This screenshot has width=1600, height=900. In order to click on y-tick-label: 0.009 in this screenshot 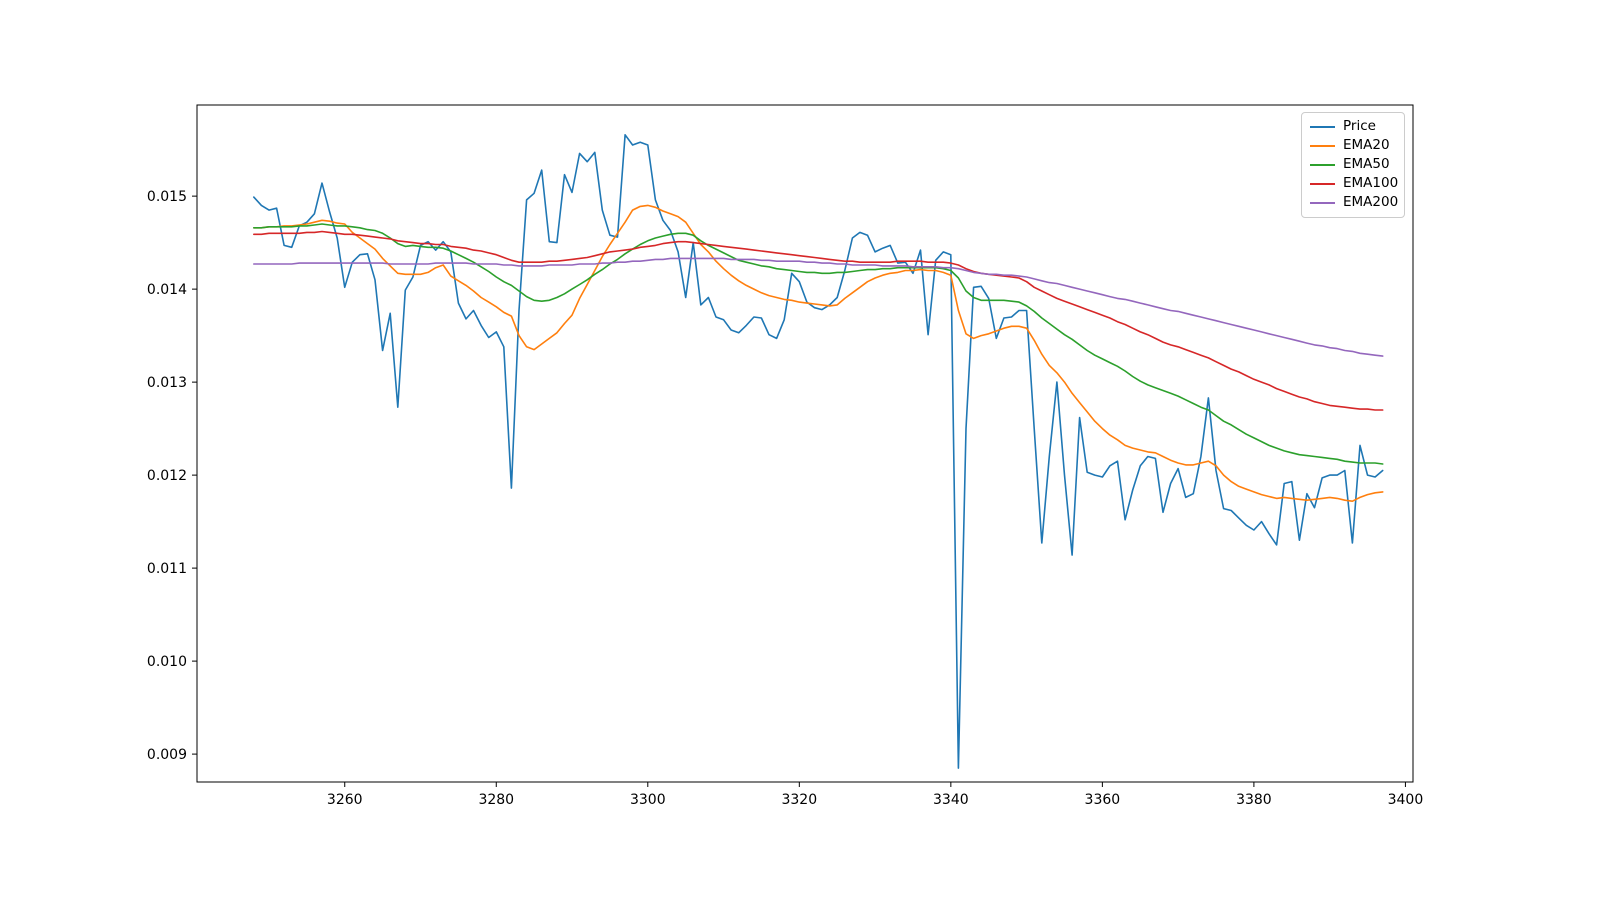, I will do `click(167, 755)`.